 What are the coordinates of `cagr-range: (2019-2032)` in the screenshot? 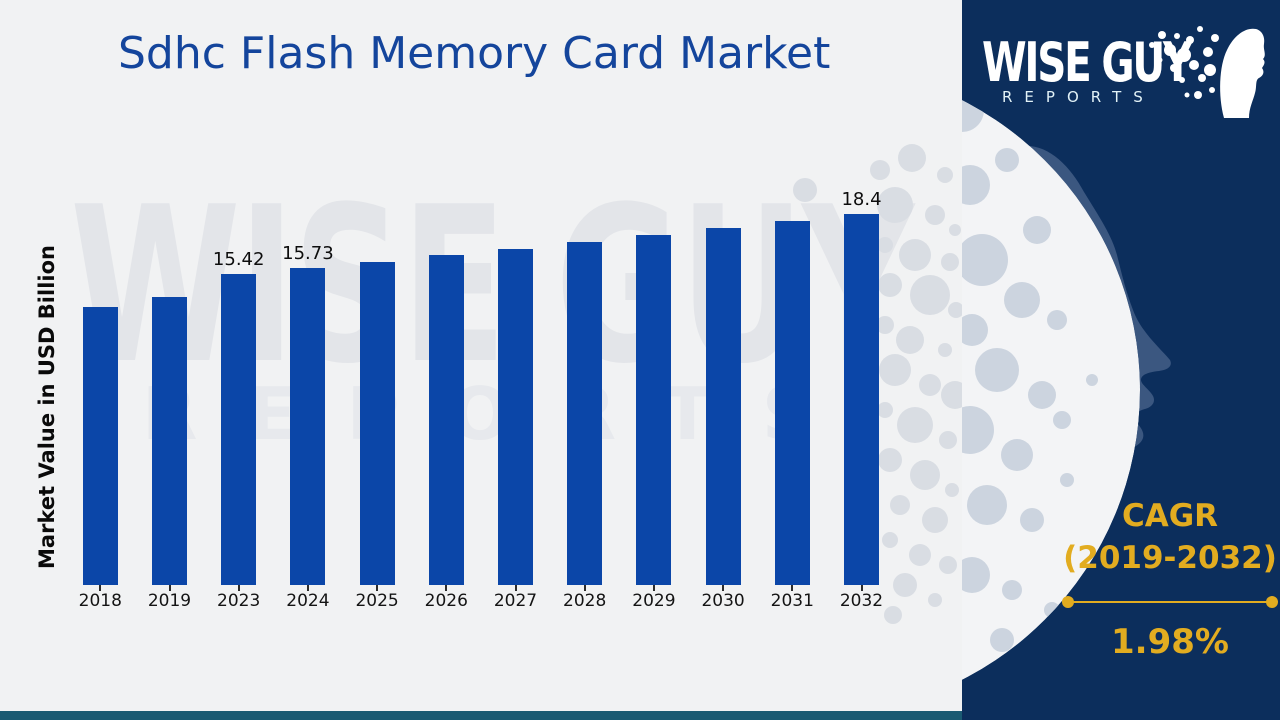 It's located at (1170, 558).